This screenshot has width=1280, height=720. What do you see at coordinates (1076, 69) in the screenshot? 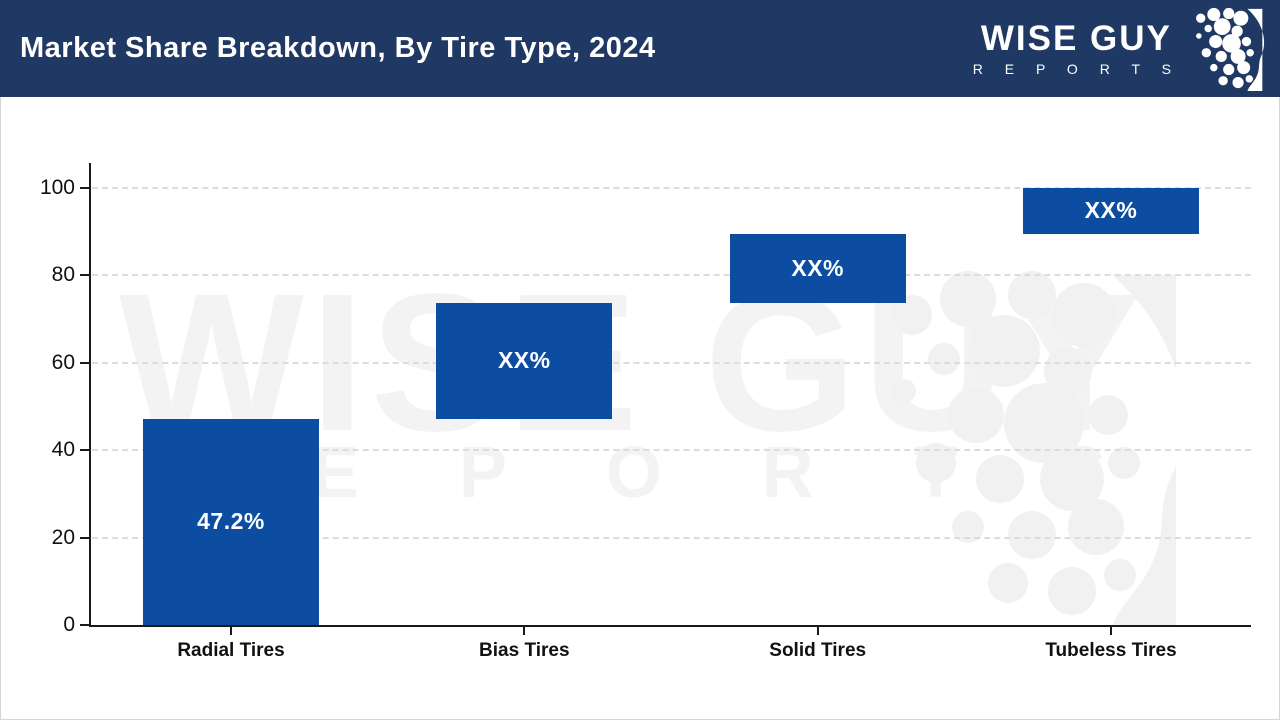
I see `logo-brand-subtitle: R E P O R T S` at bounding box center [1076, 69].